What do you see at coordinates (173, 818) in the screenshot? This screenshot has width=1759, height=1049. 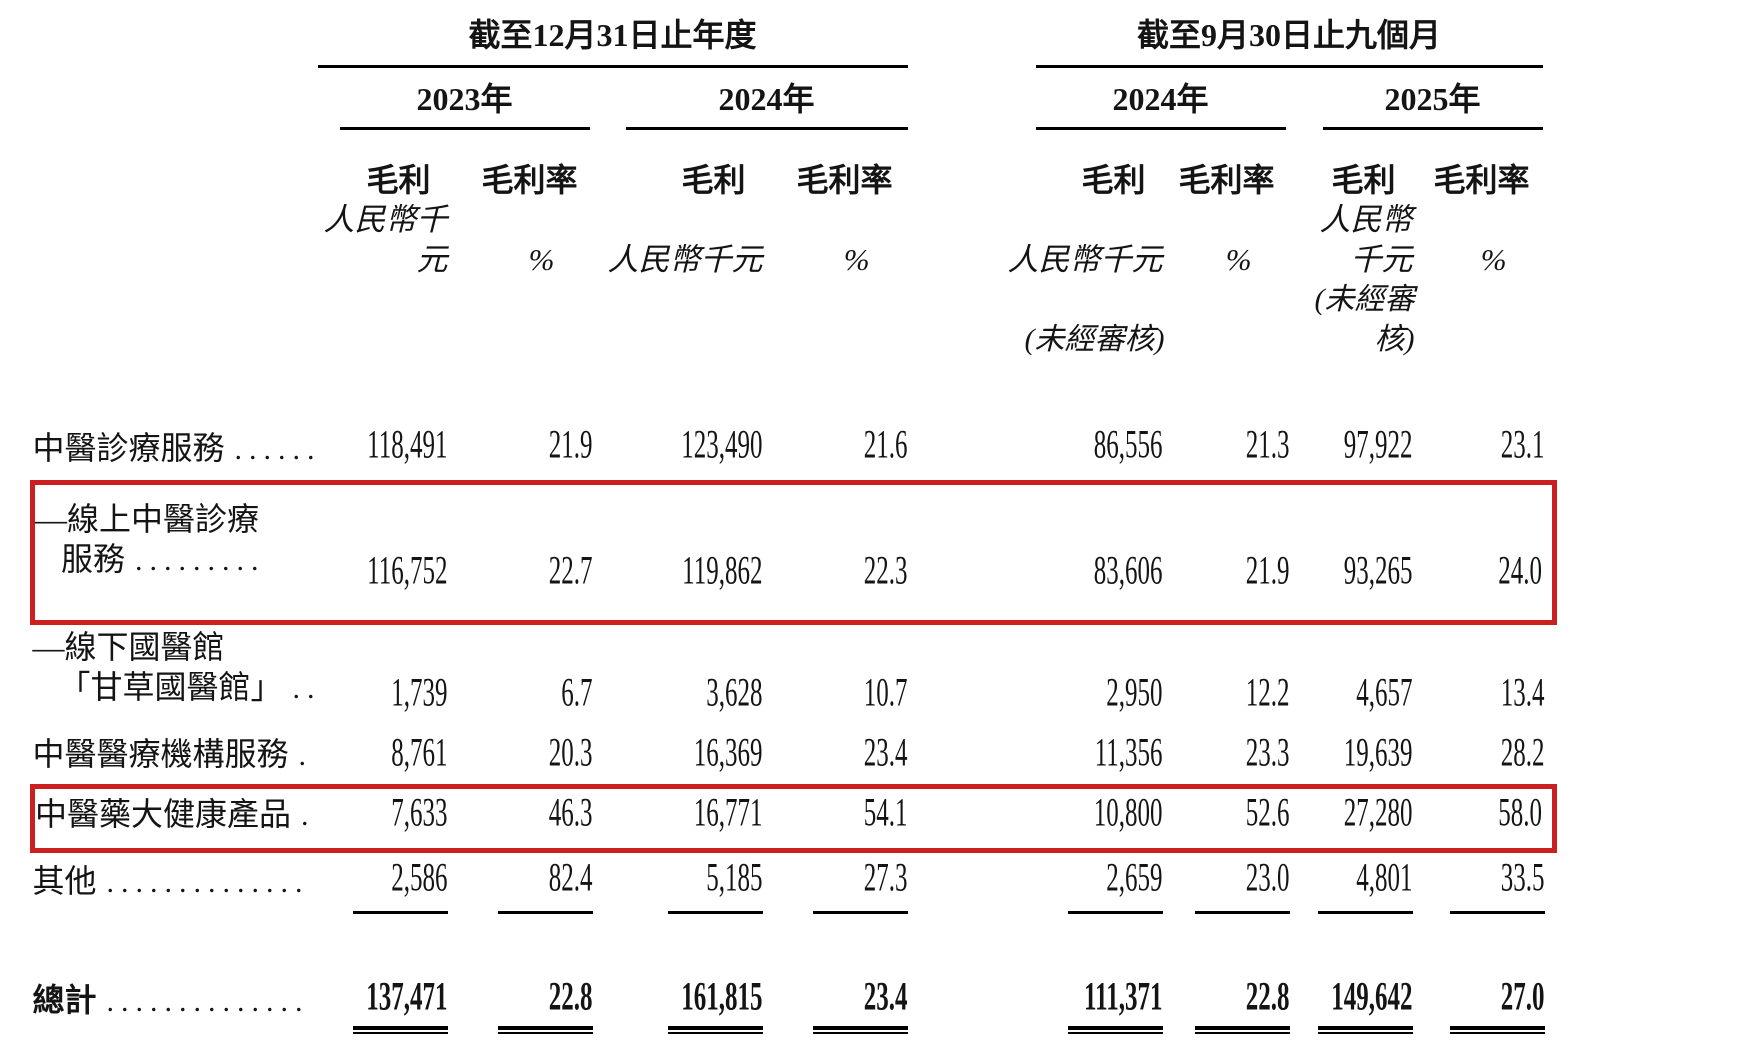 I see `row-label: 中醫藥大健康產品.` at bounding box center [173, 818].